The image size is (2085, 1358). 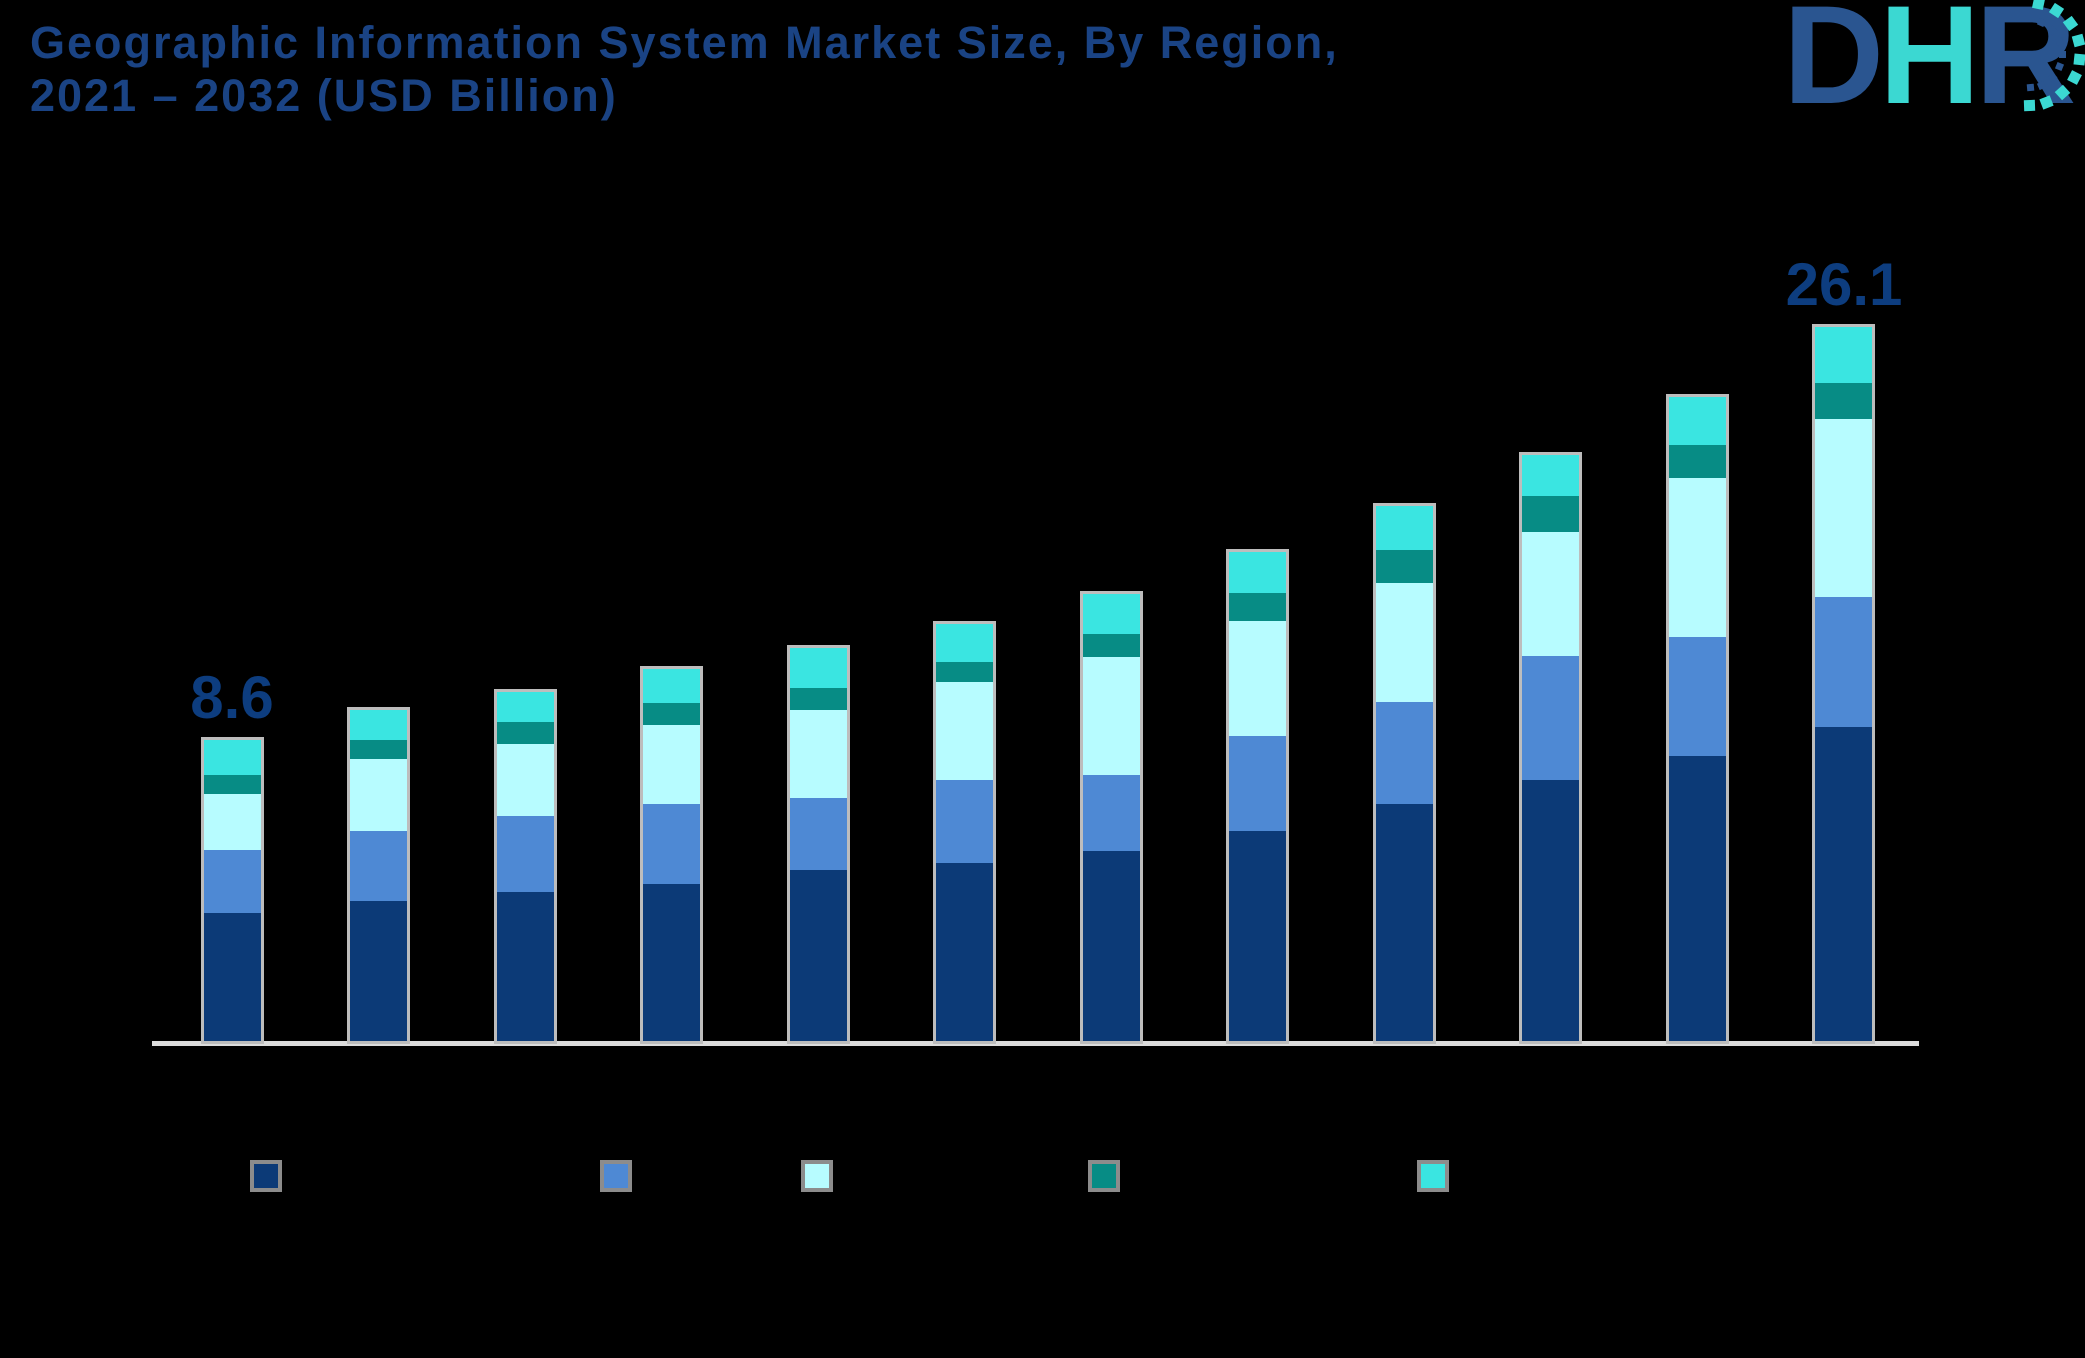 I want to click on bar-group-2031, so click(x=1697, y=719).